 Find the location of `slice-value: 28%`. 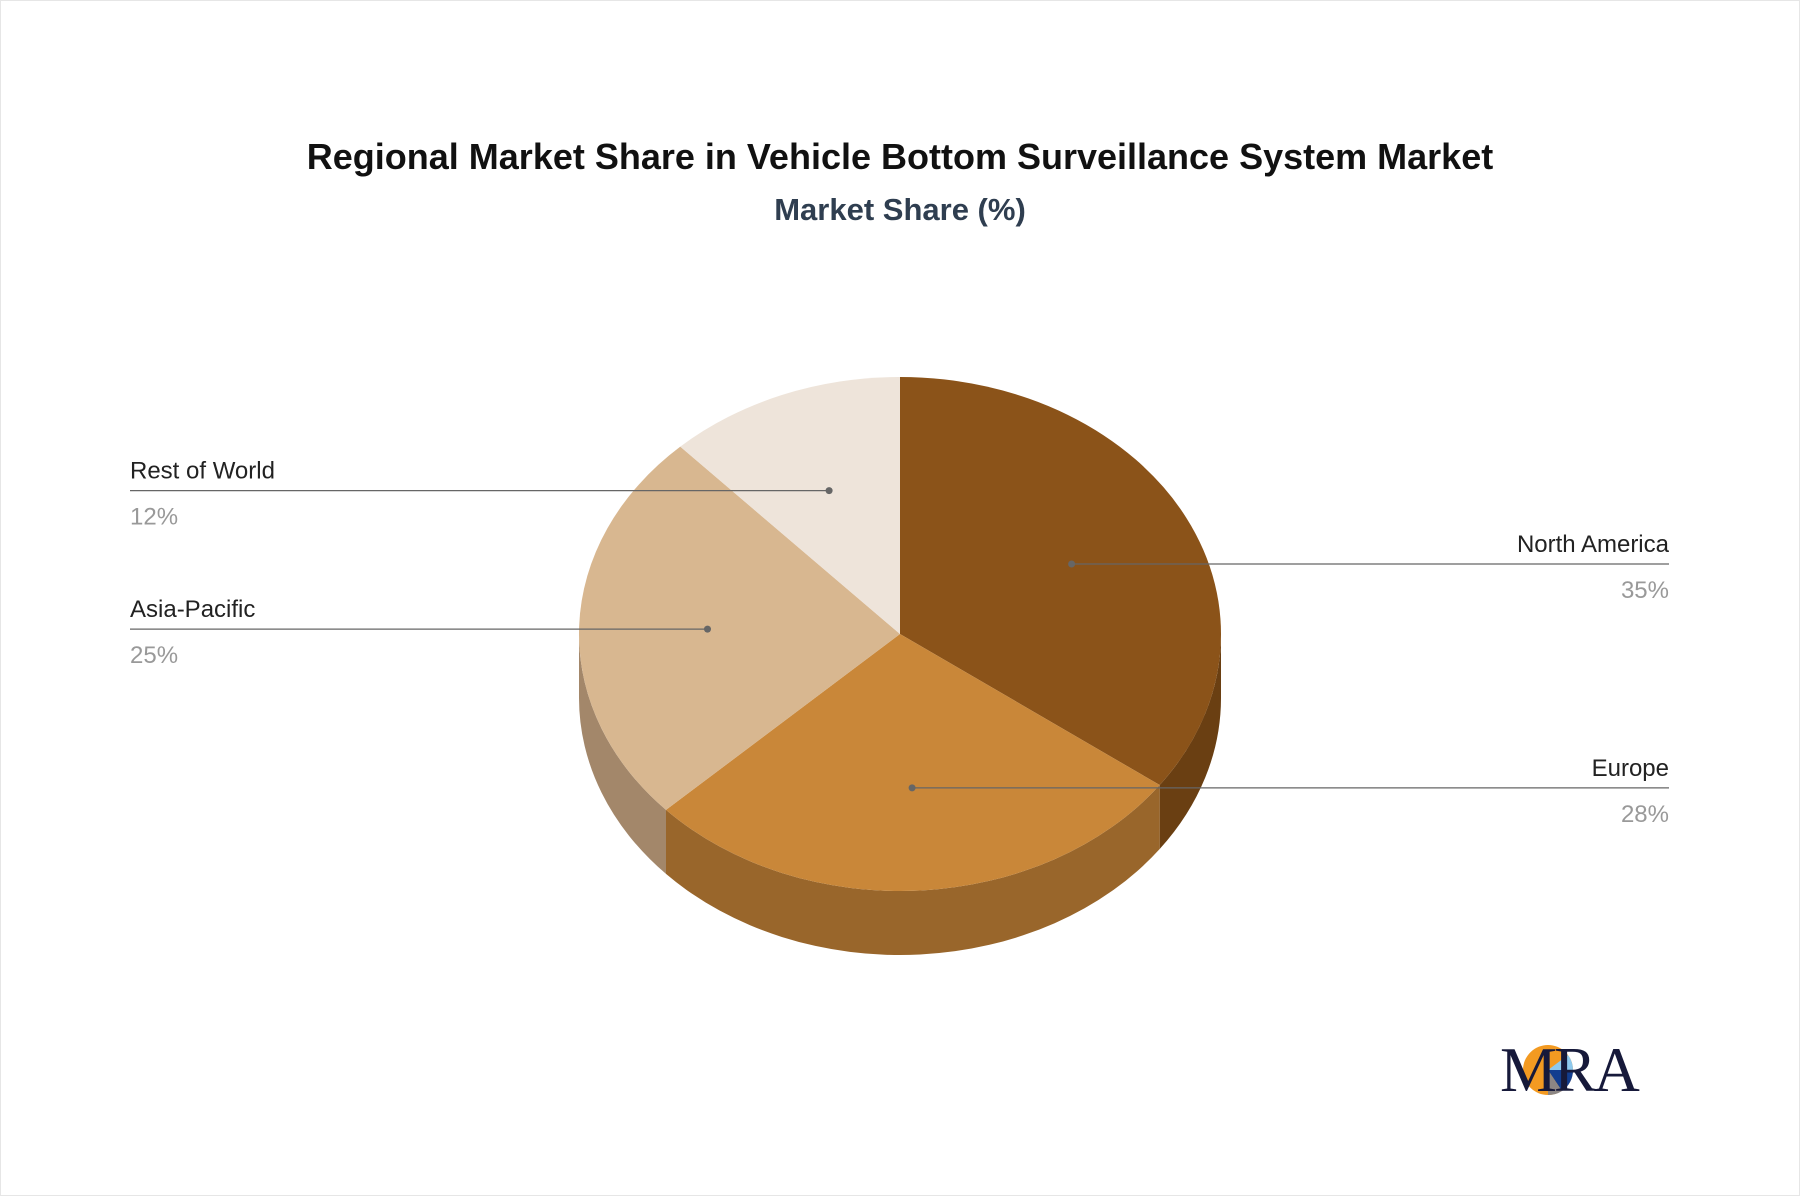

slice-value: 28% is located at coordinates (1645, 814).